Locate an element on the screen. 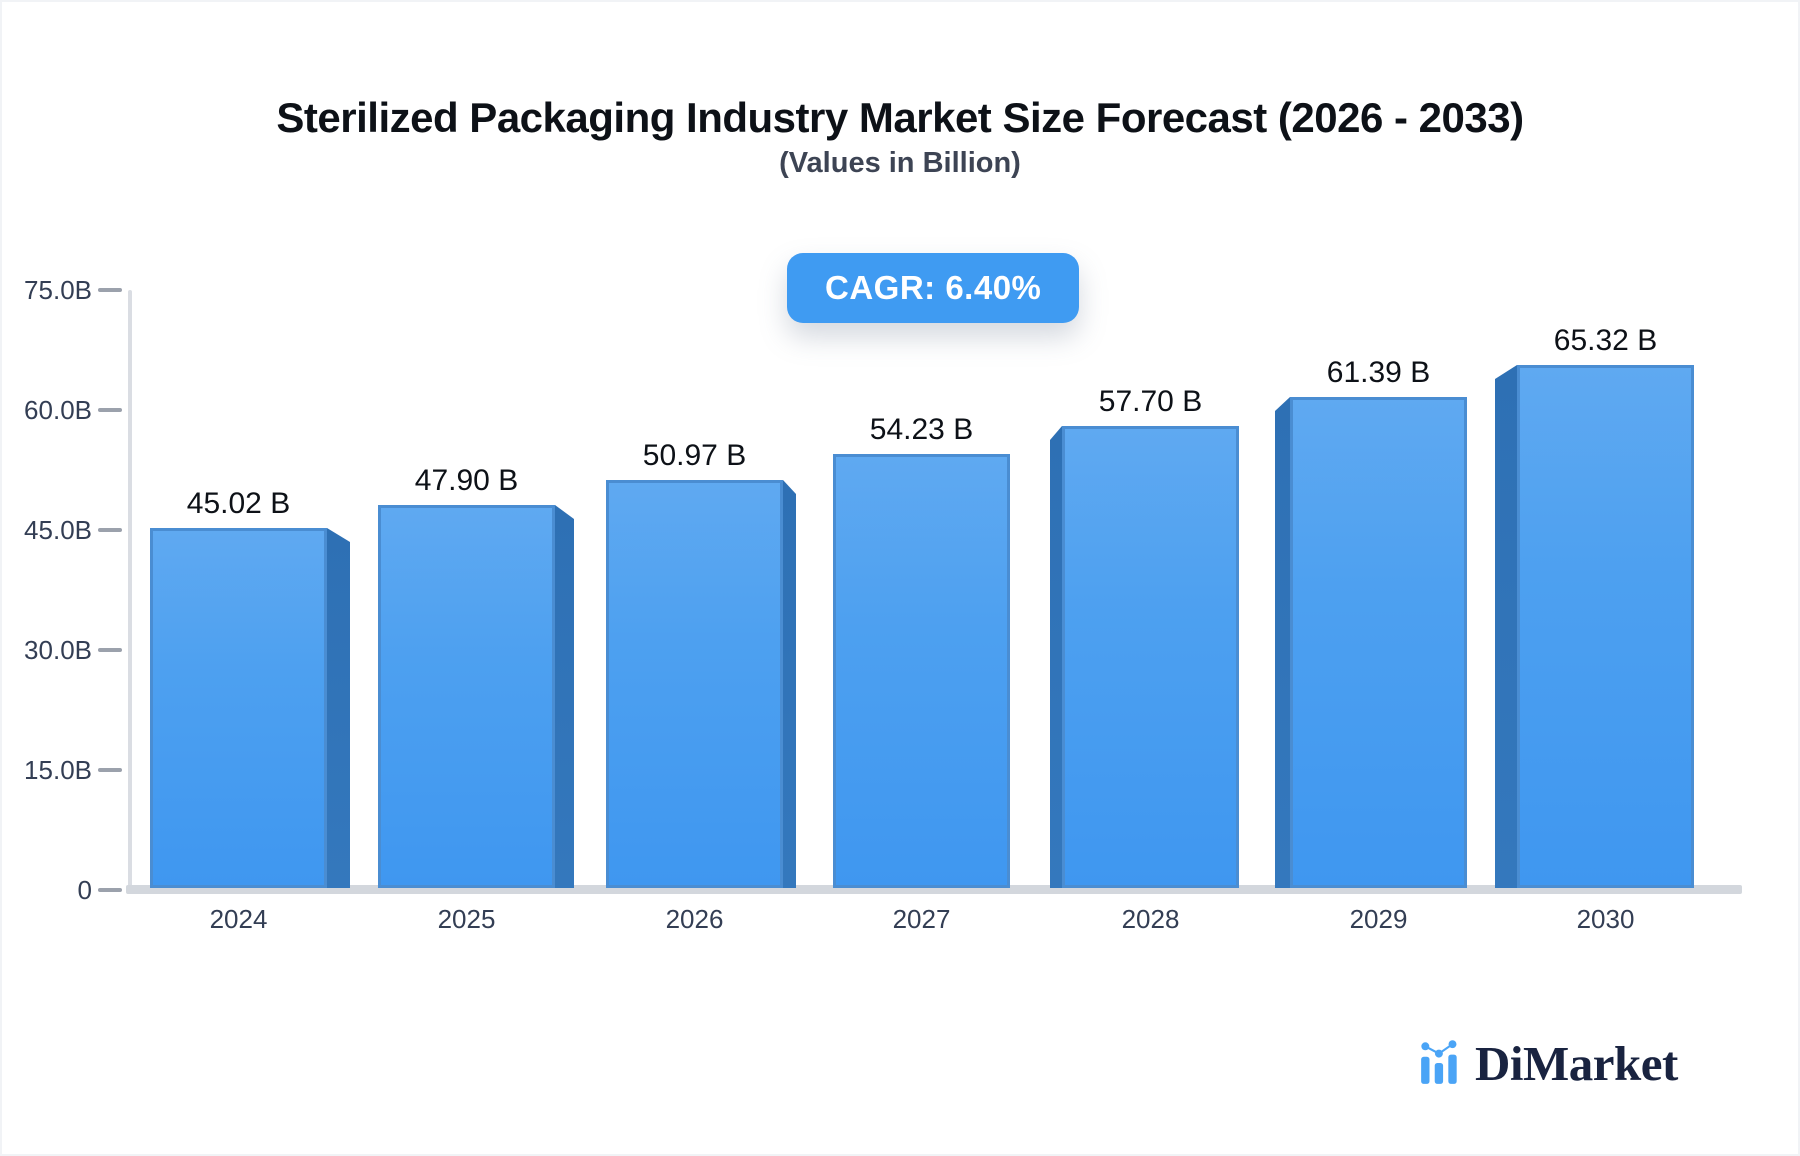 The image size is (1800, 1156). brand-logo: DiMarket is located at coordinates (1549, 1064).